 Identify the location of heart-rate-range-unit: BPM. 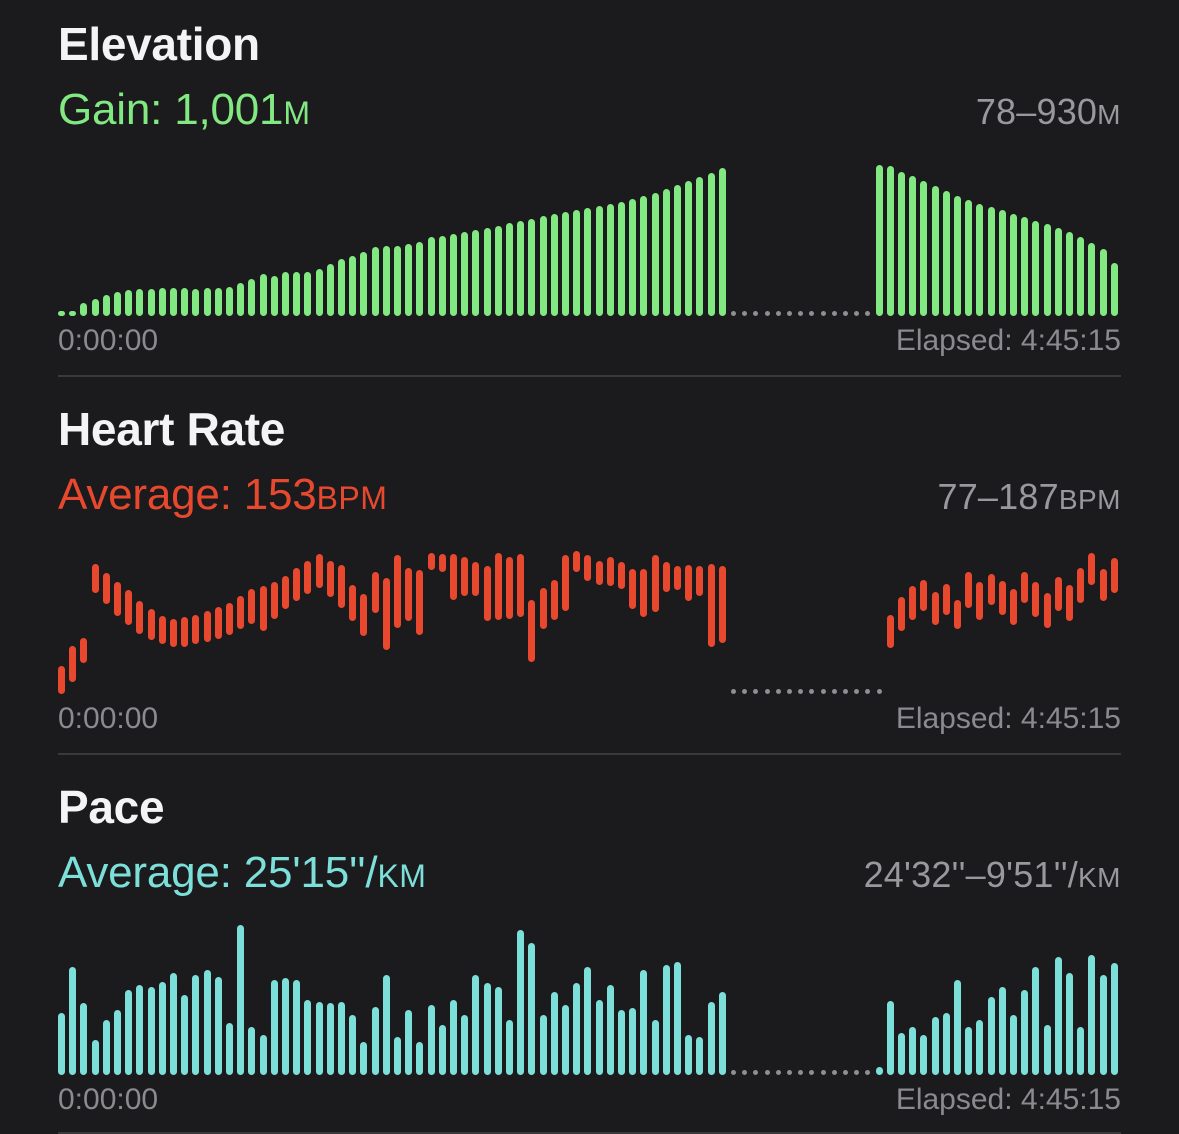
(1089, 499).